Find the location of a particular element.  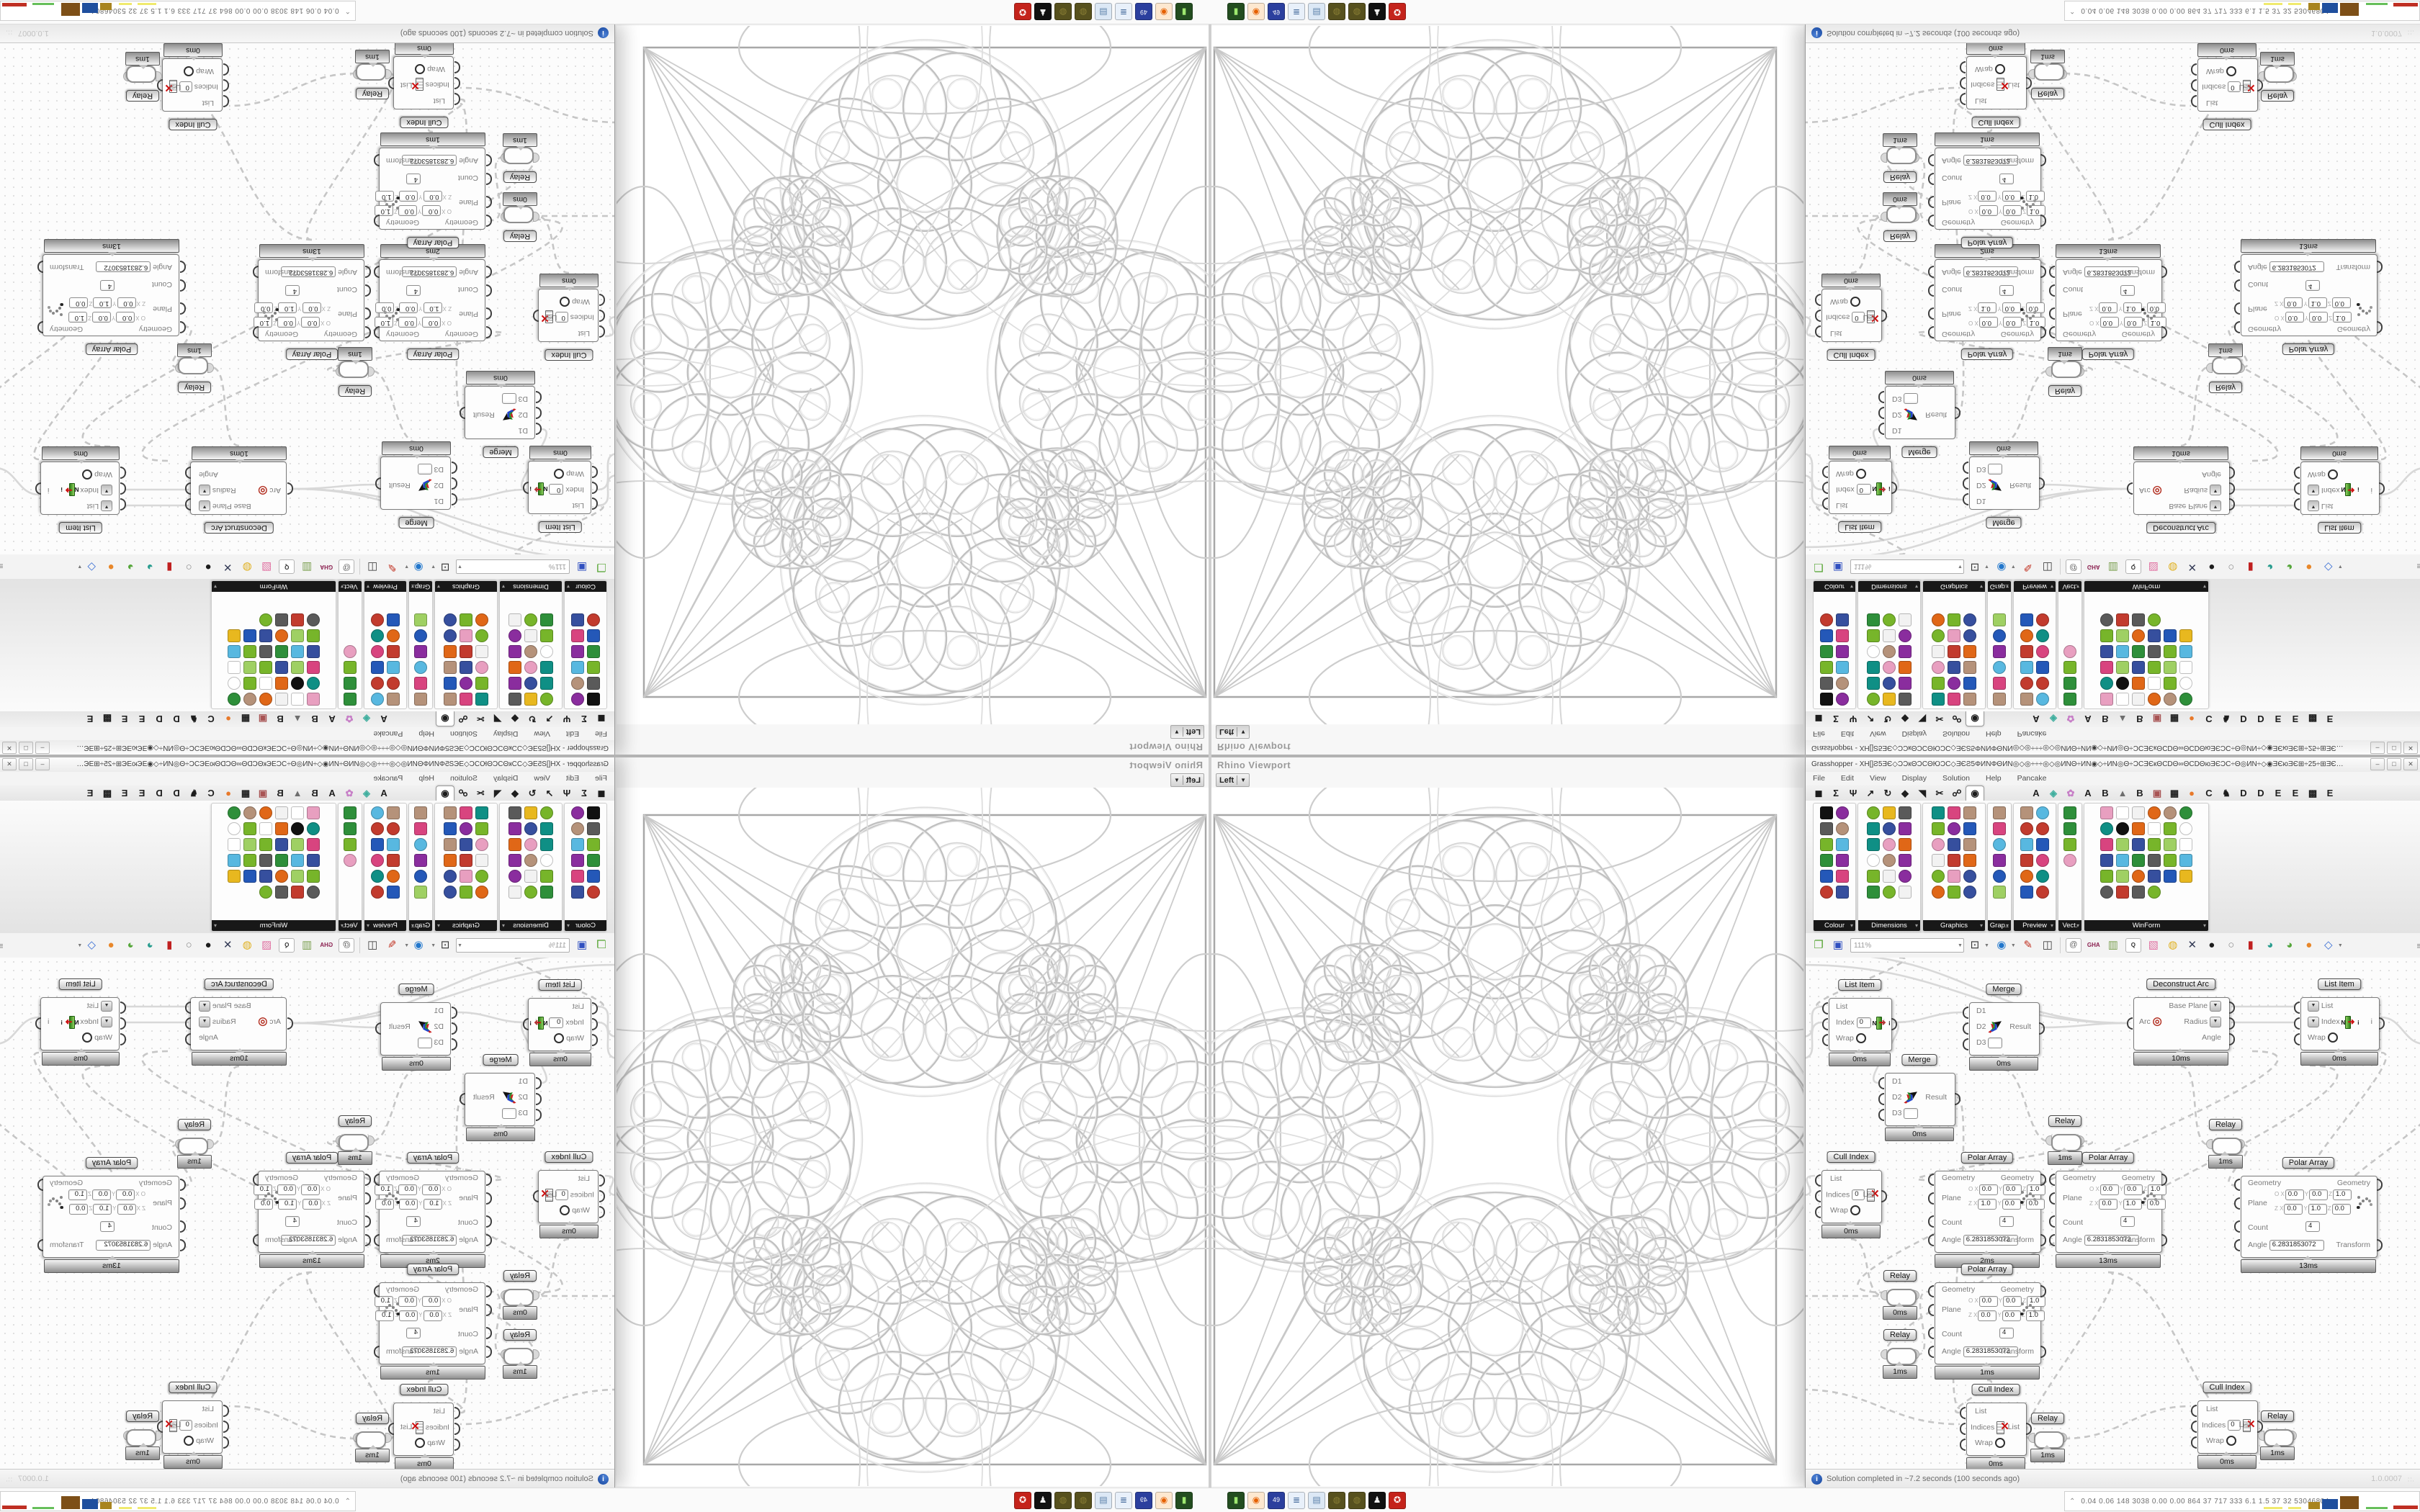

tab-display-selected: ◉ is located at coordinates (445, 718).